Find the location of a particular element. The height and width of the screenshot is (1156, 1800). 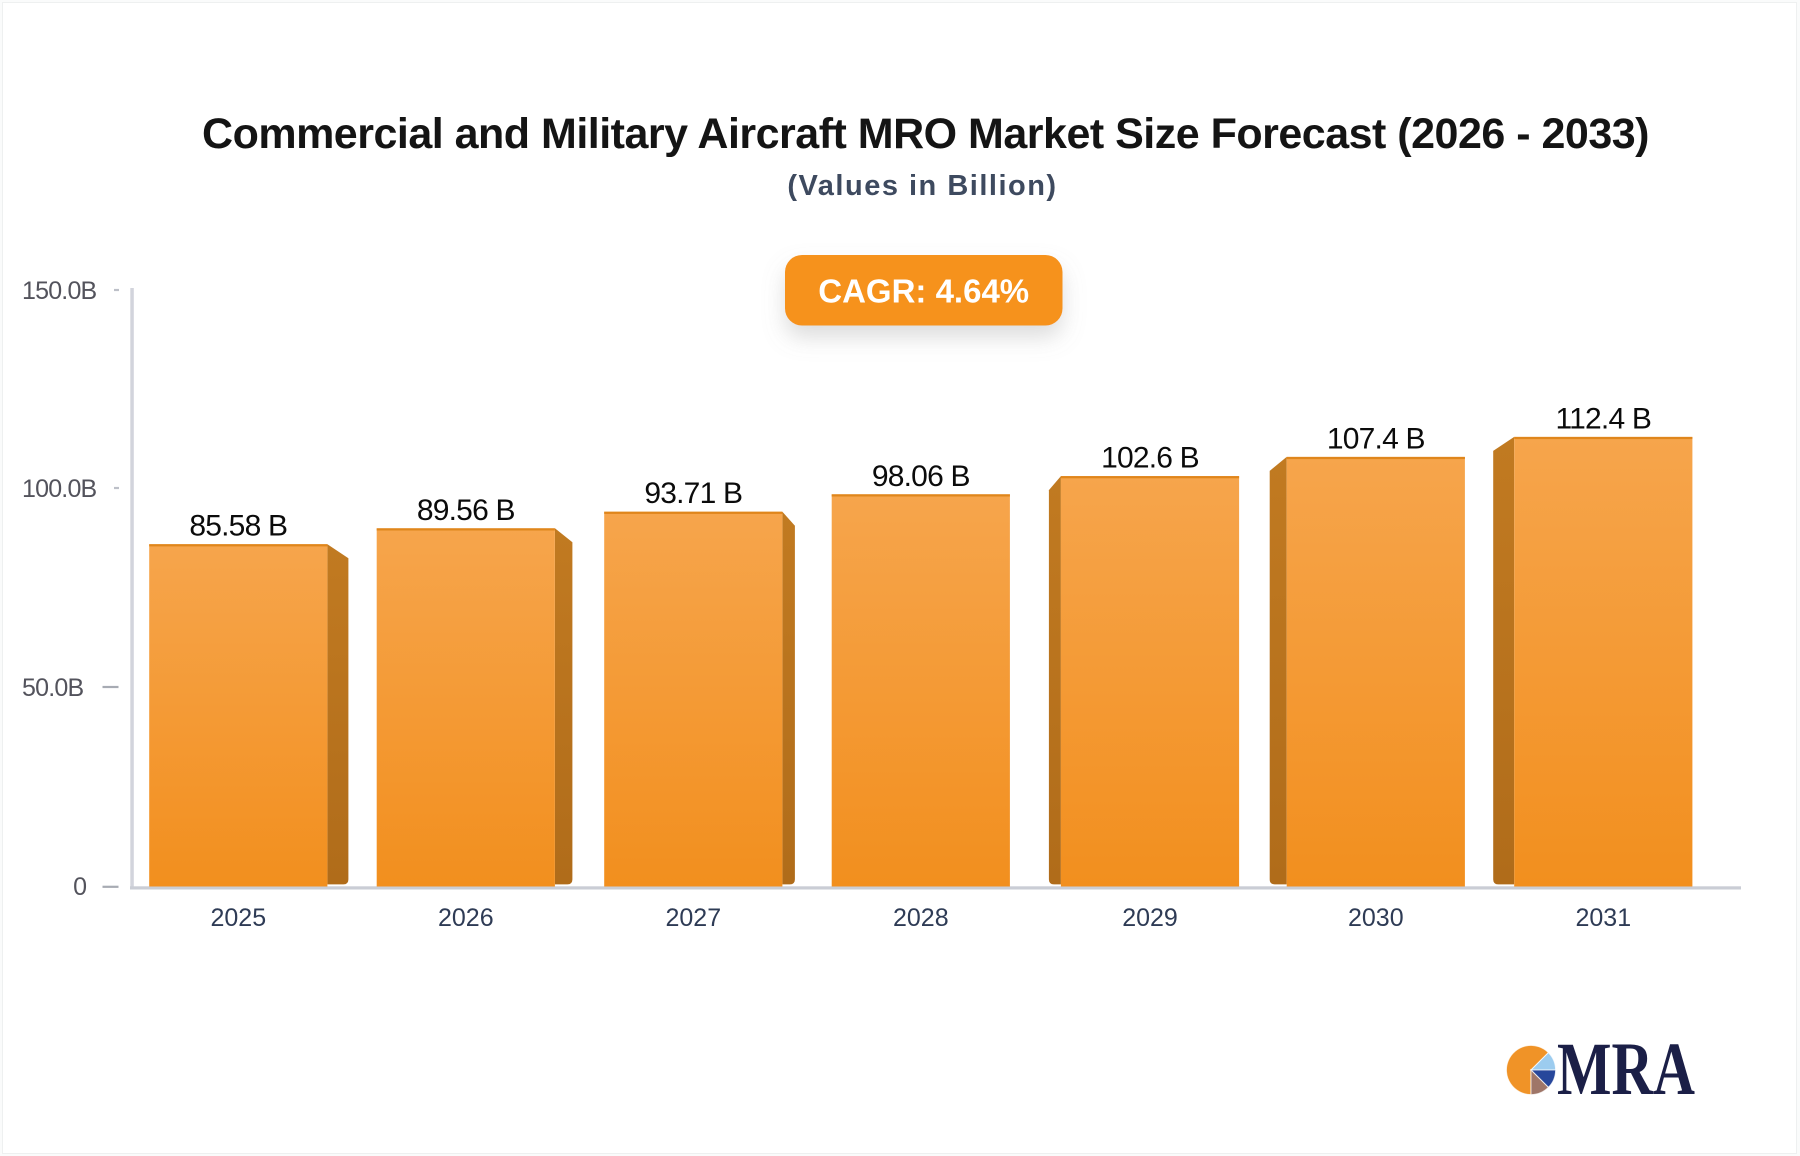

svg-text: 2030 is located at coordinates (1376, 918).